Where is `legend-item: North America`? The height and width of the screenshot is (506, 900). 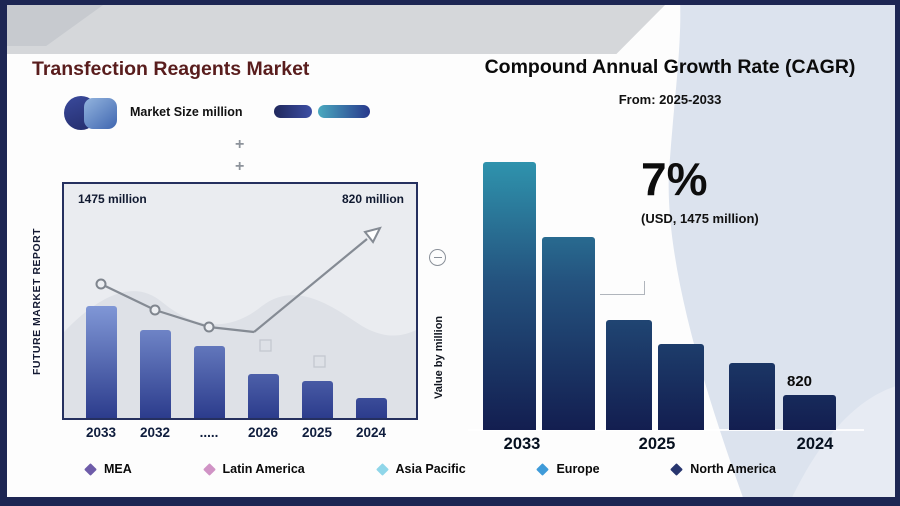
legend-item: North America is located at coordinates (723, 469).